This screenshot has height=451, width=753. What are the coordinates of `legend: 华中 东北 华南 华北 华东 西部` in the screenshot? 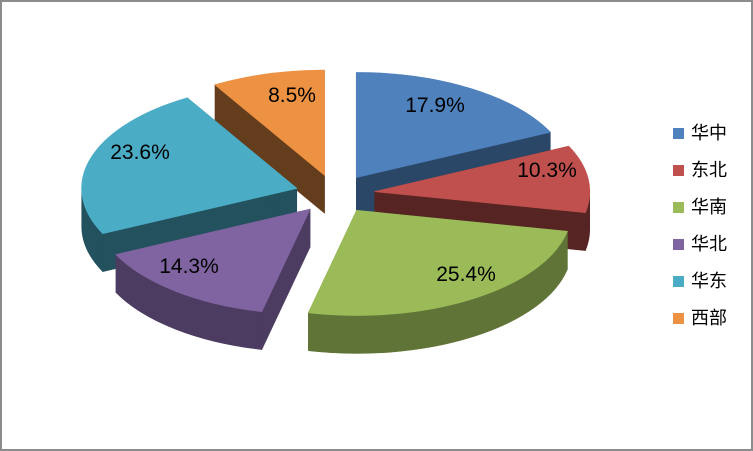 It's located at (700, 225).